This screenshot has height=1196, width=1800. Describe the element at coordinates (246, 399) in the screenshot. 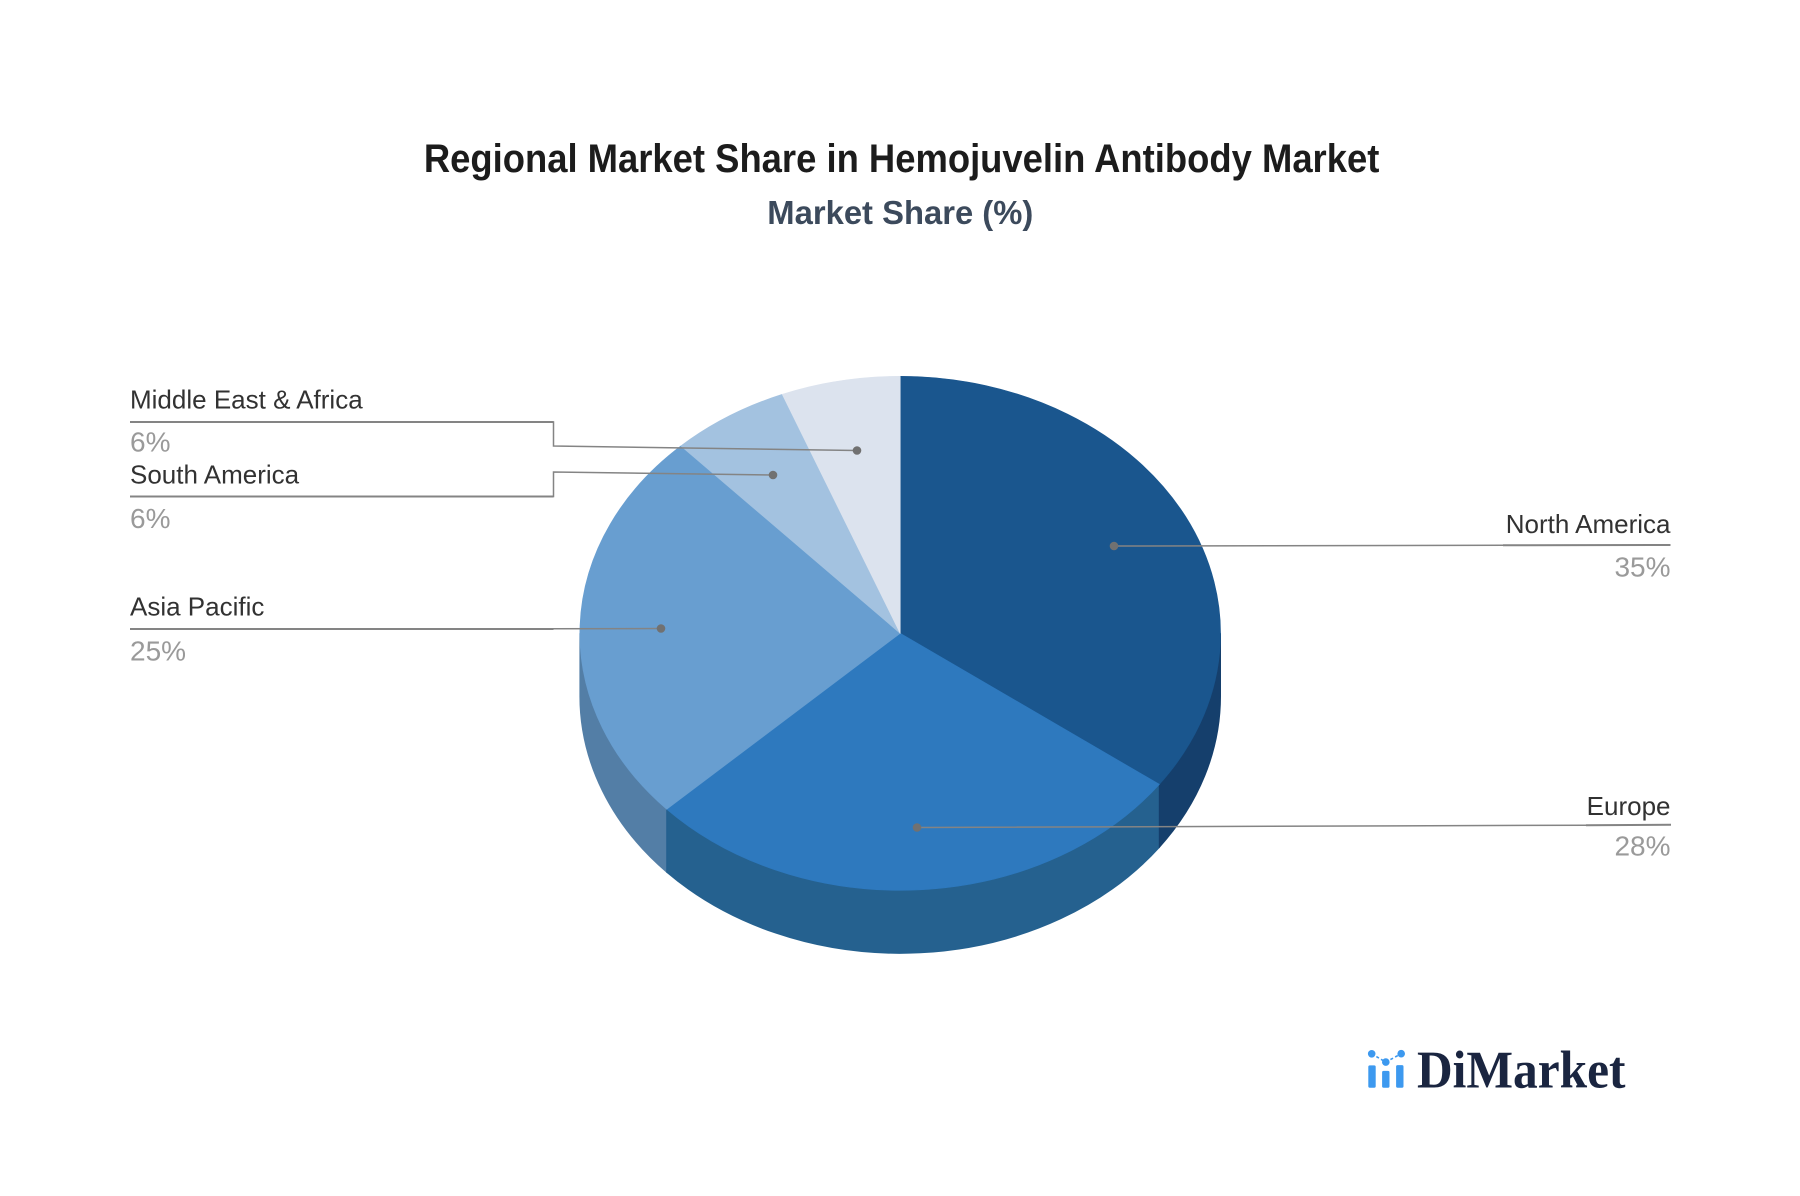

I see `svg-text: Middle East & Africa` at that location.